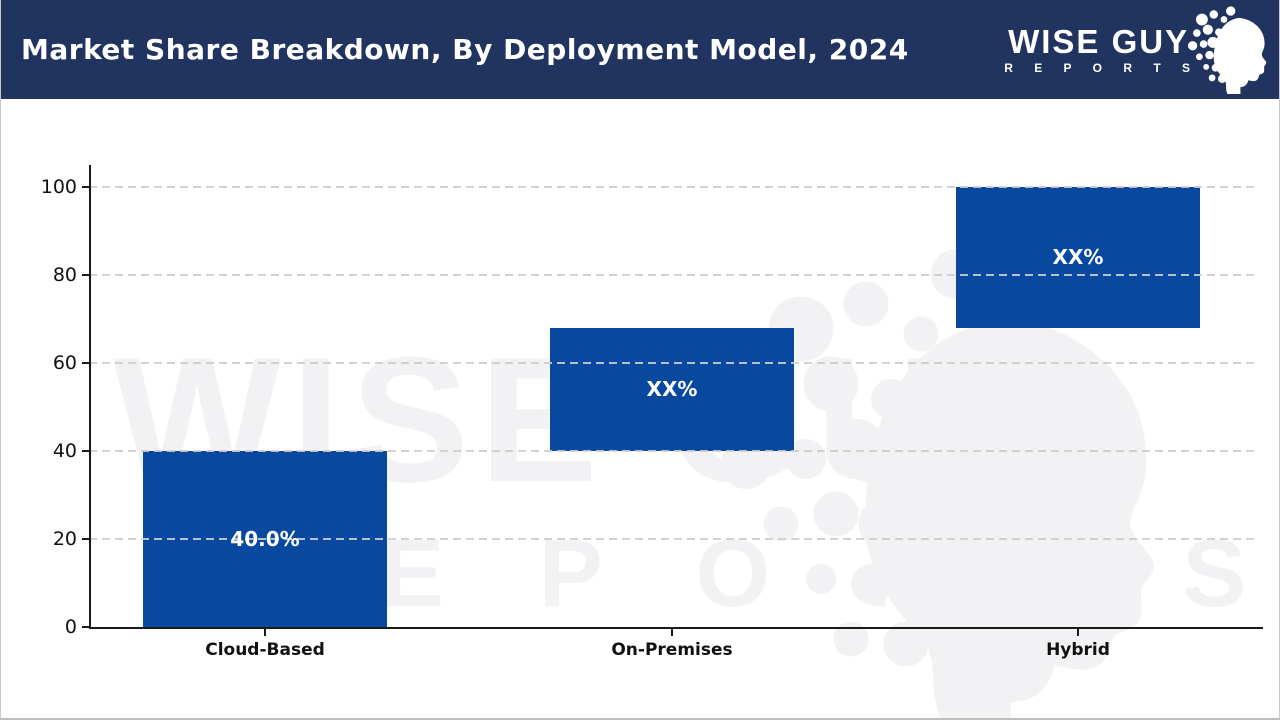 Image resolution: width=1280 pixels, height=720 pixels. I want to click on brand-subtitle: R E P O R T S, so click(1101, 68).